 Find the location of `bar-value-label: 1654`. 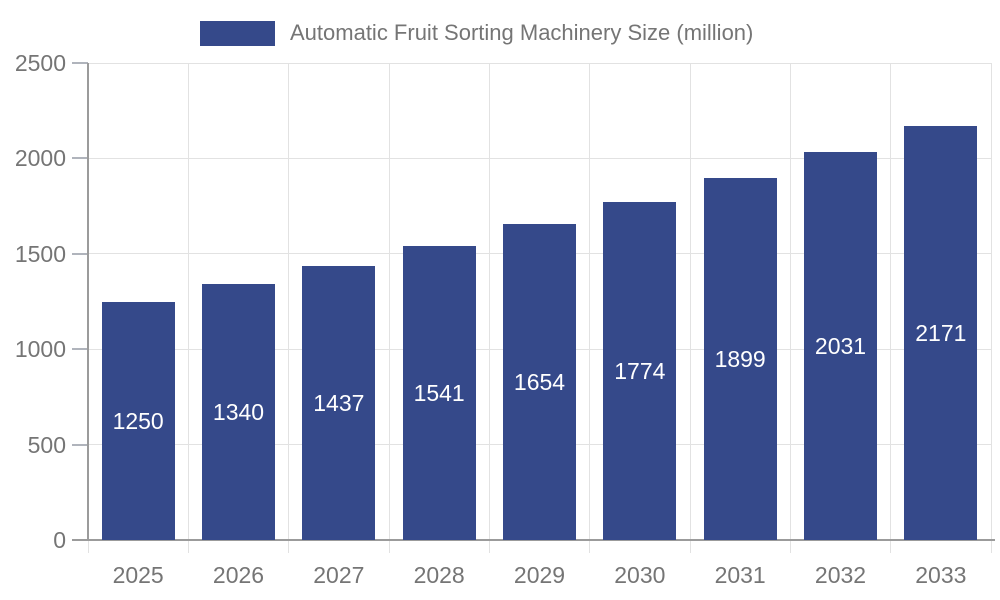

bar-value-label: 1654 is located at coordinates (539, 382).